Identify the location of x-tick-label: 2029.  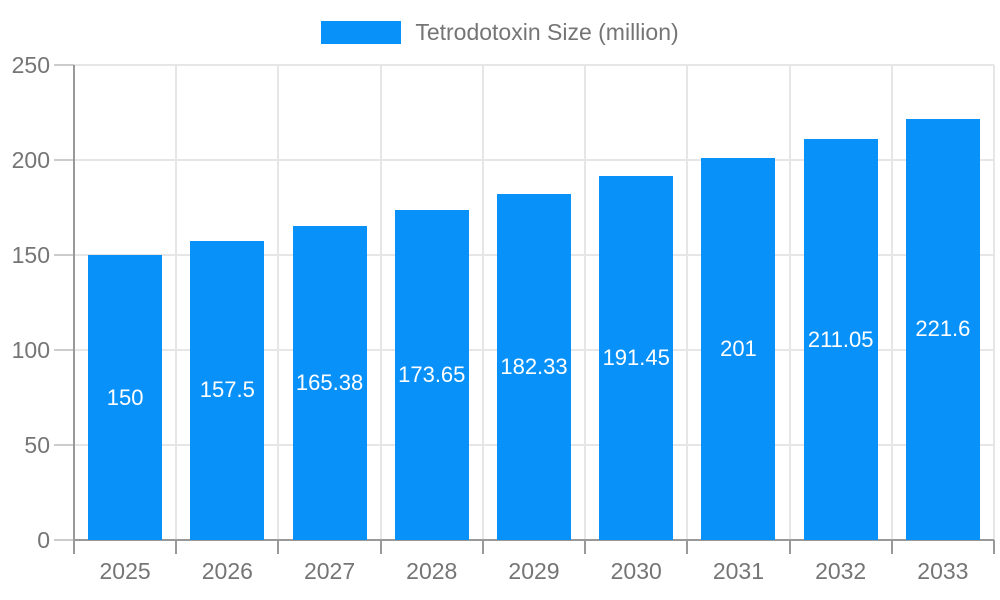
(534, 571).